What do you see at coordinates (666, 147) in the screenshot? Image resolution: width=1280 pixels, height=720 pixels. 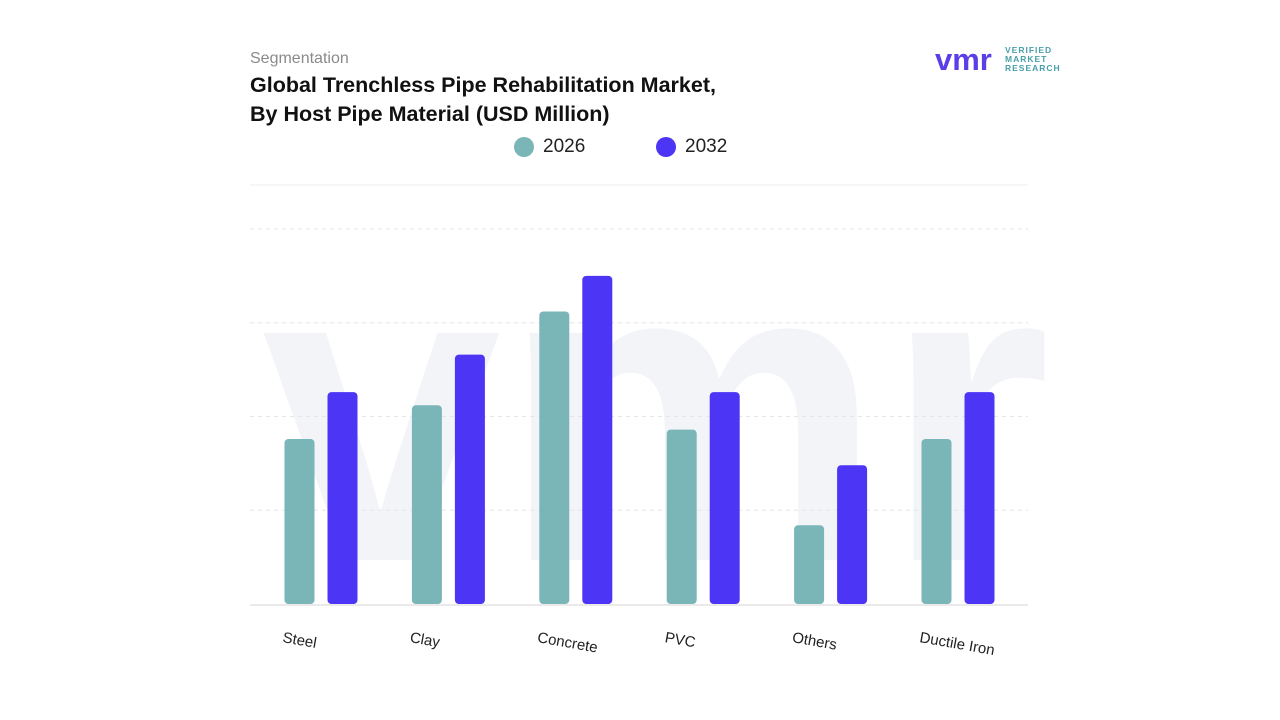 I see `legend-swatch-2032` at bounding box center [666, 147].